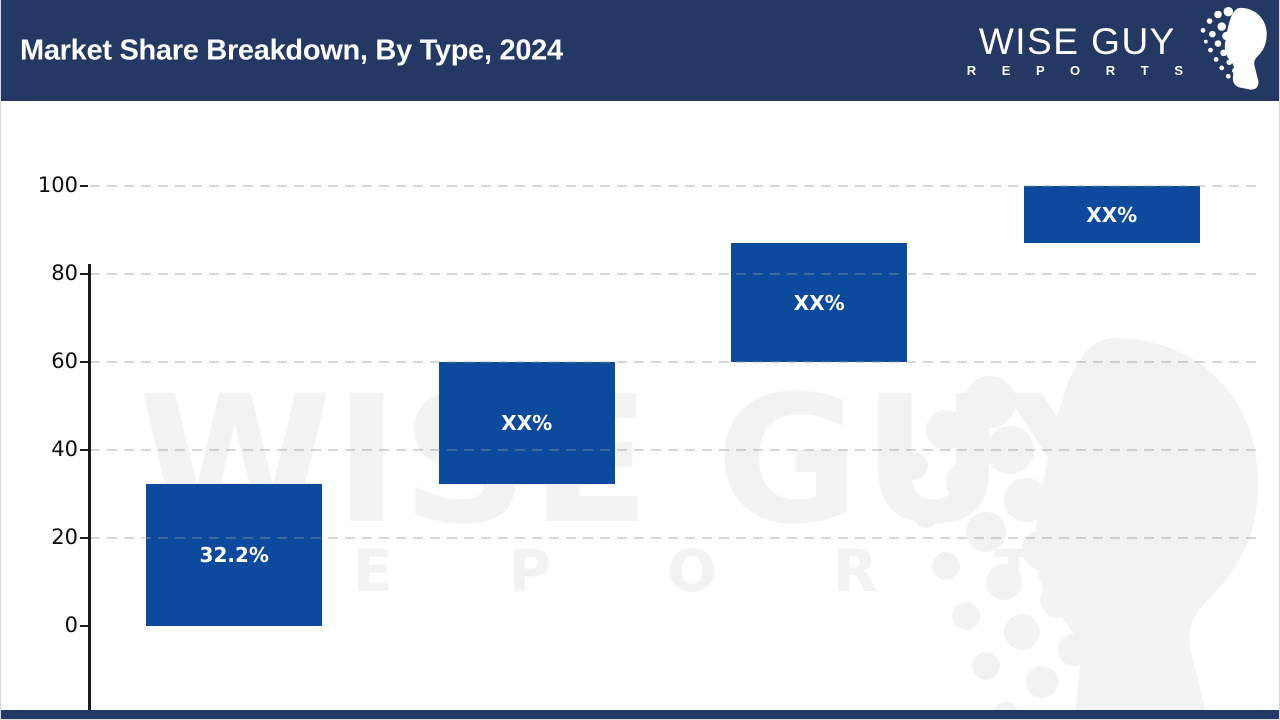  I want to click on y-axis-line, so click(89, 492).